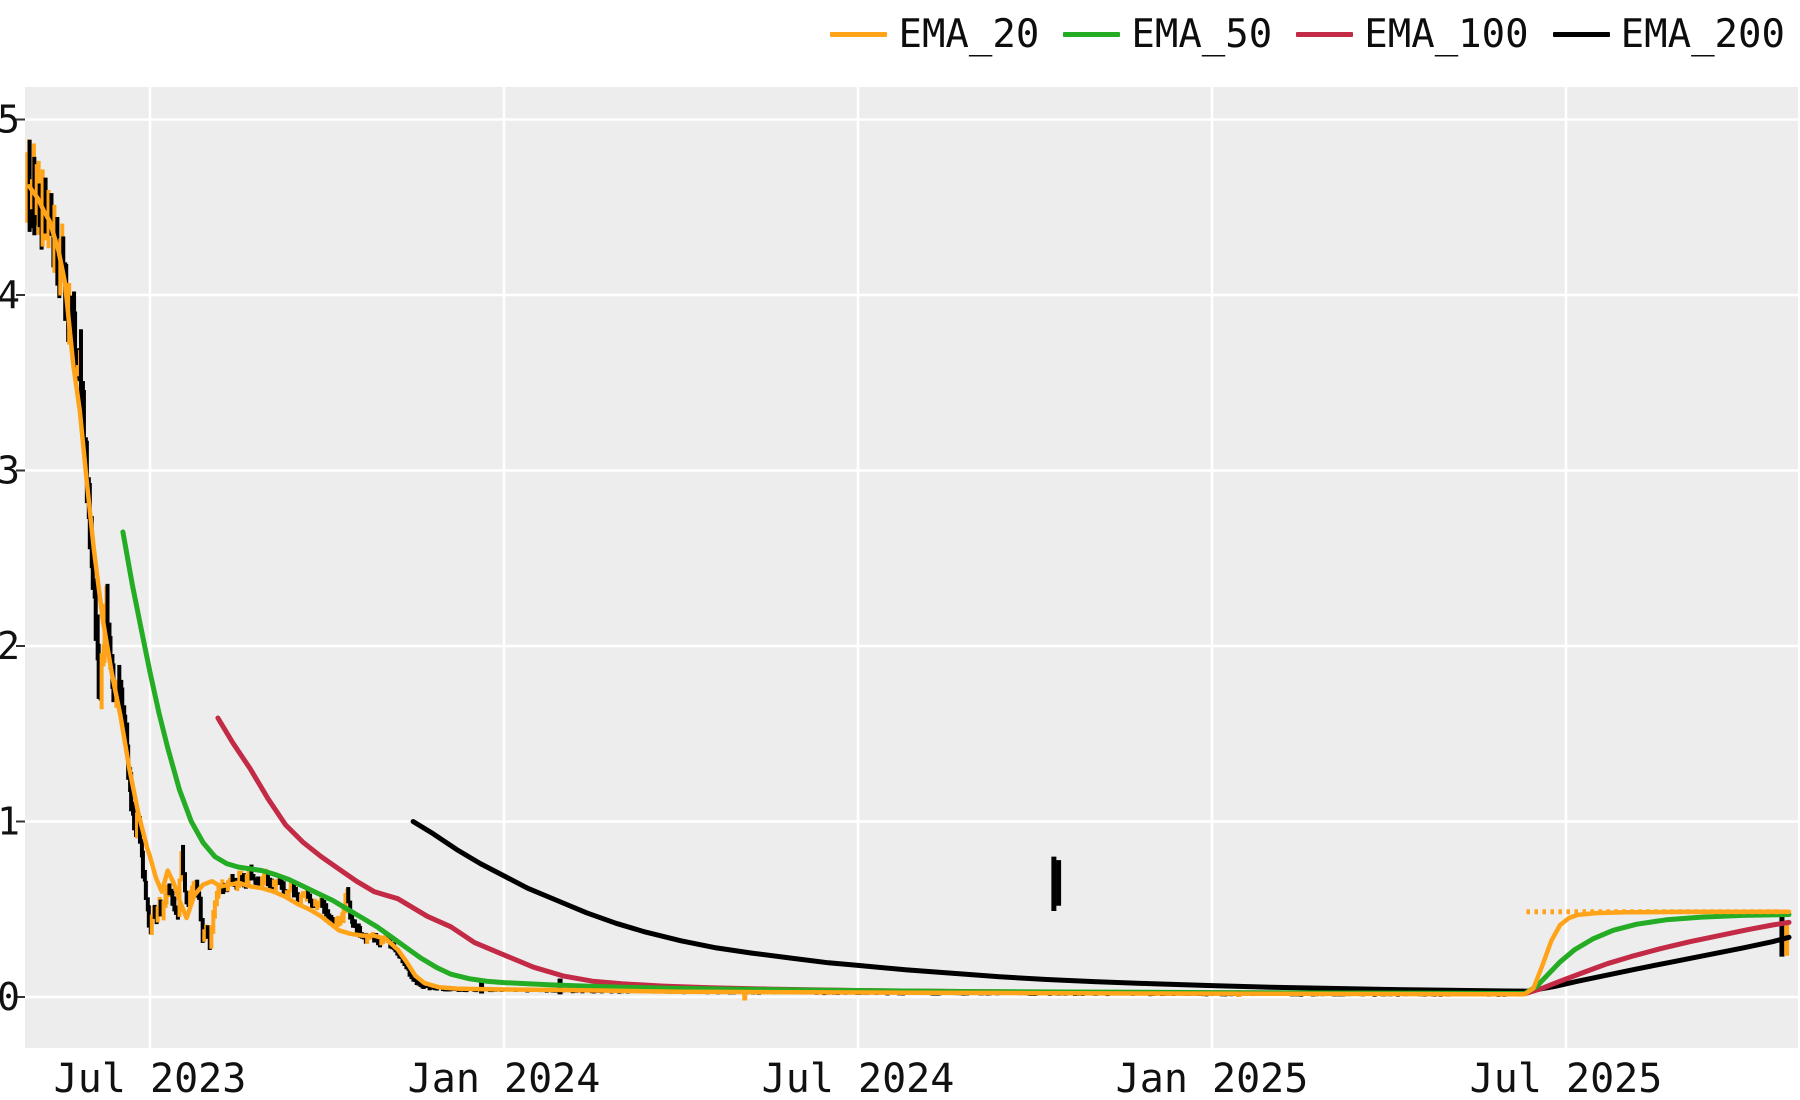 Image resolution: width=1800 pixels, height=1100 pixels. What do you see at coordinates (1202, 34) in the screenshot?
I see `legend-label: EMA_50` at bounding box center [1202, 34].